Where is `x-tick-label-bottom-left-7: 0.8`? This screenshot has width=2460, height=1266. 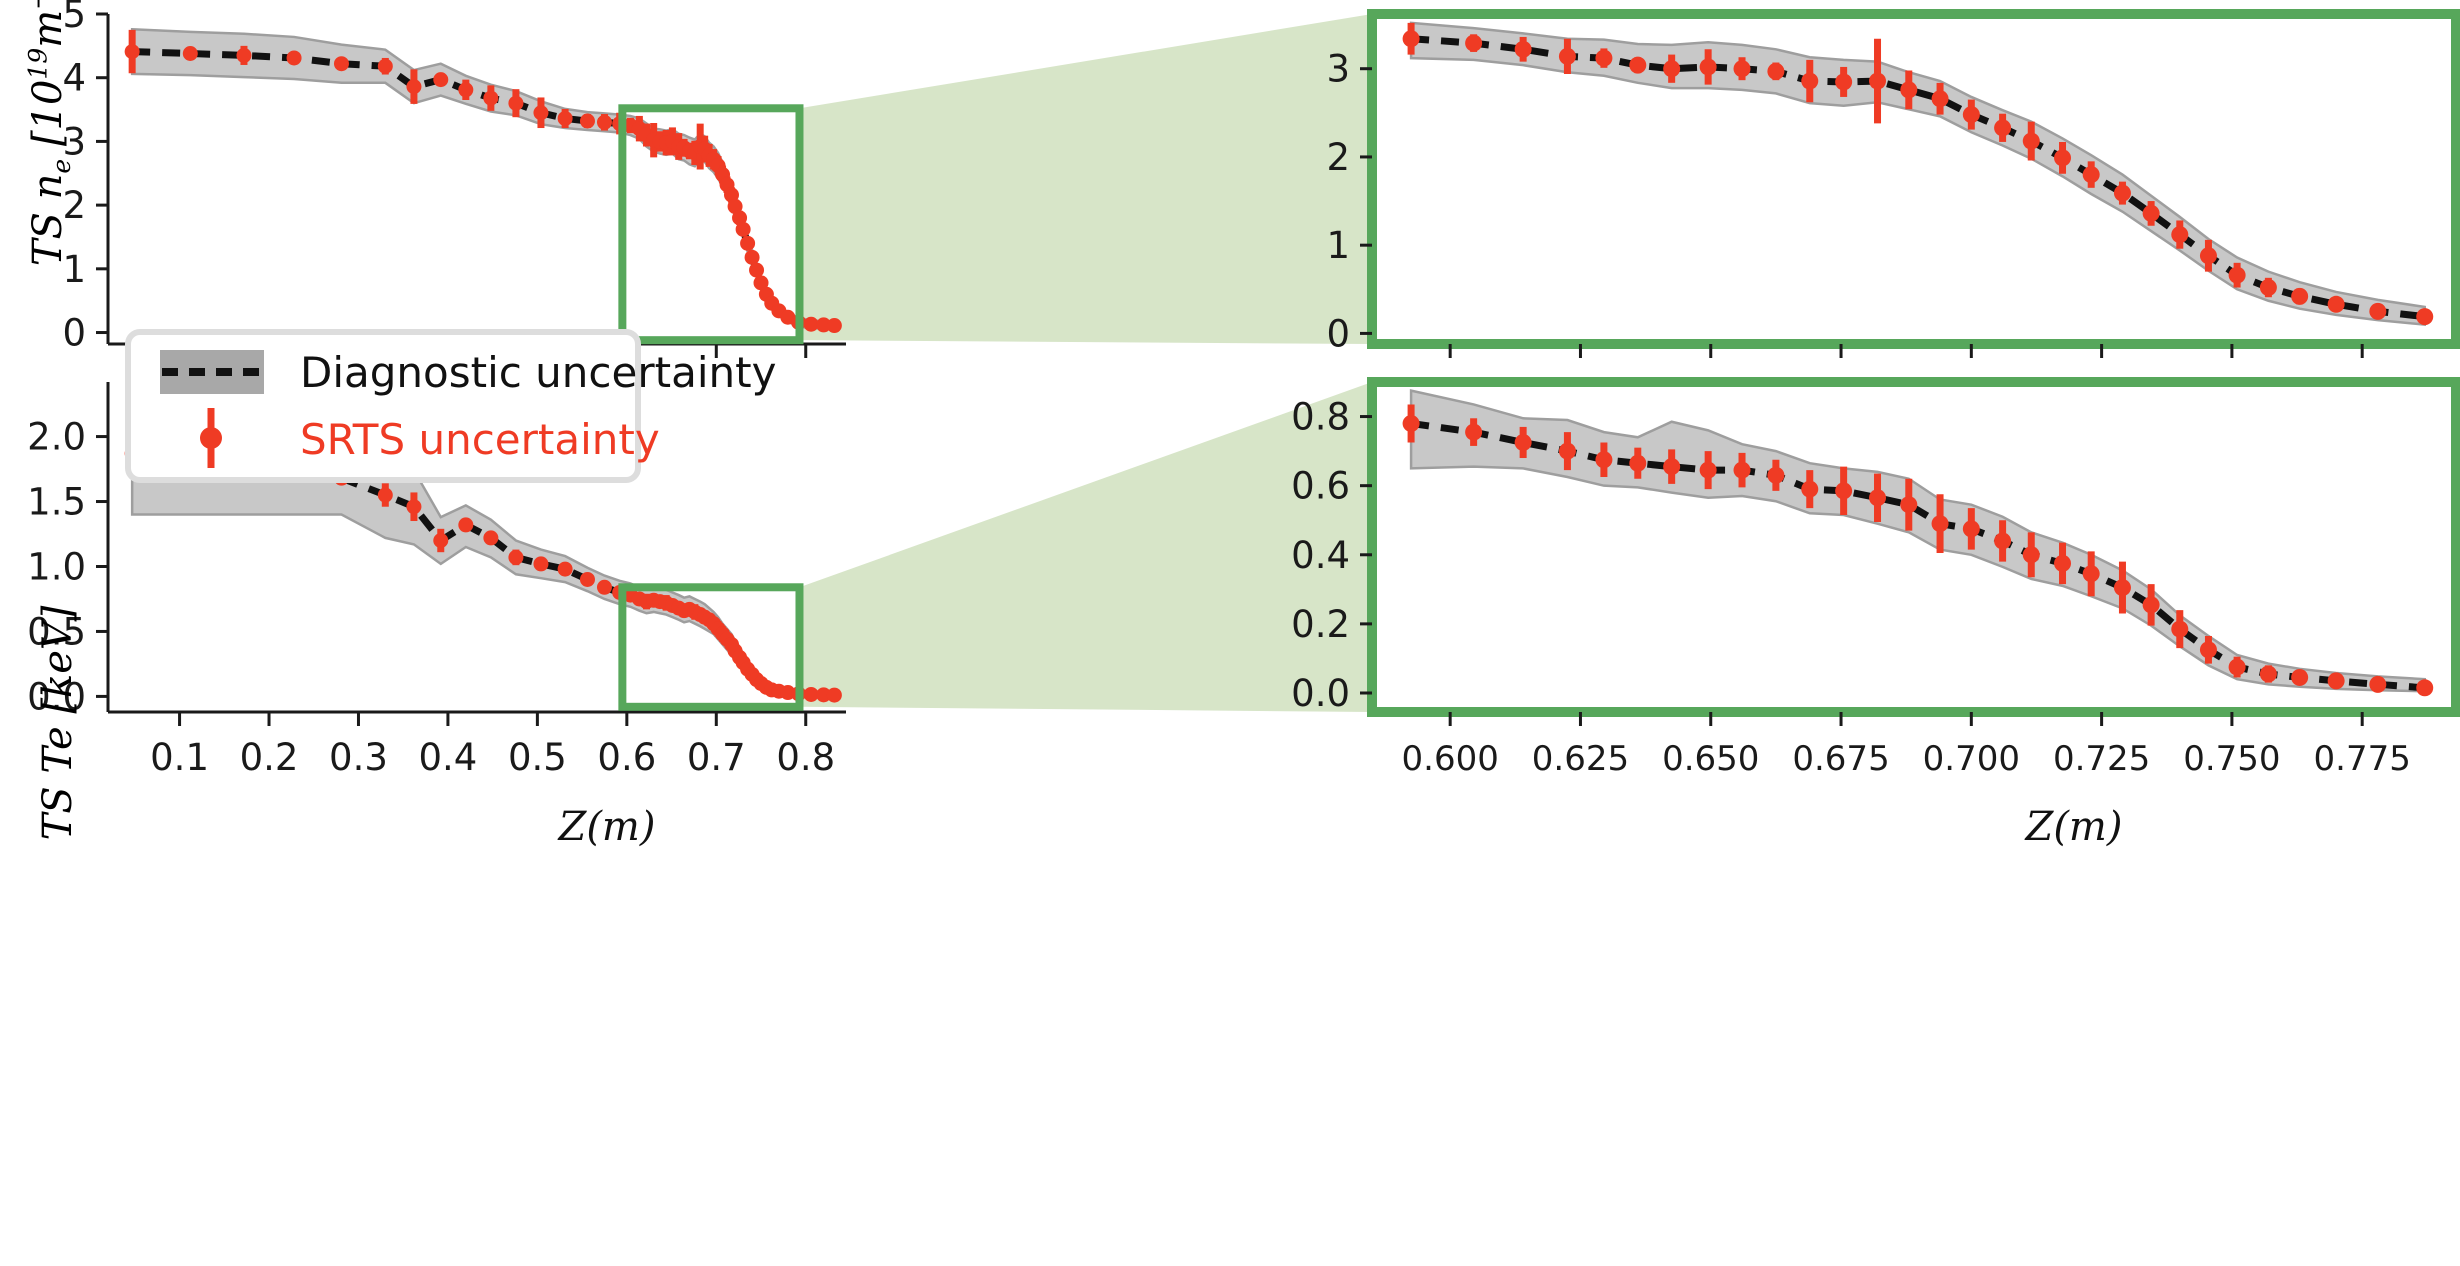 x-tick-label-bottom-left-7: 0.8 is located at coordinates (805, 757).